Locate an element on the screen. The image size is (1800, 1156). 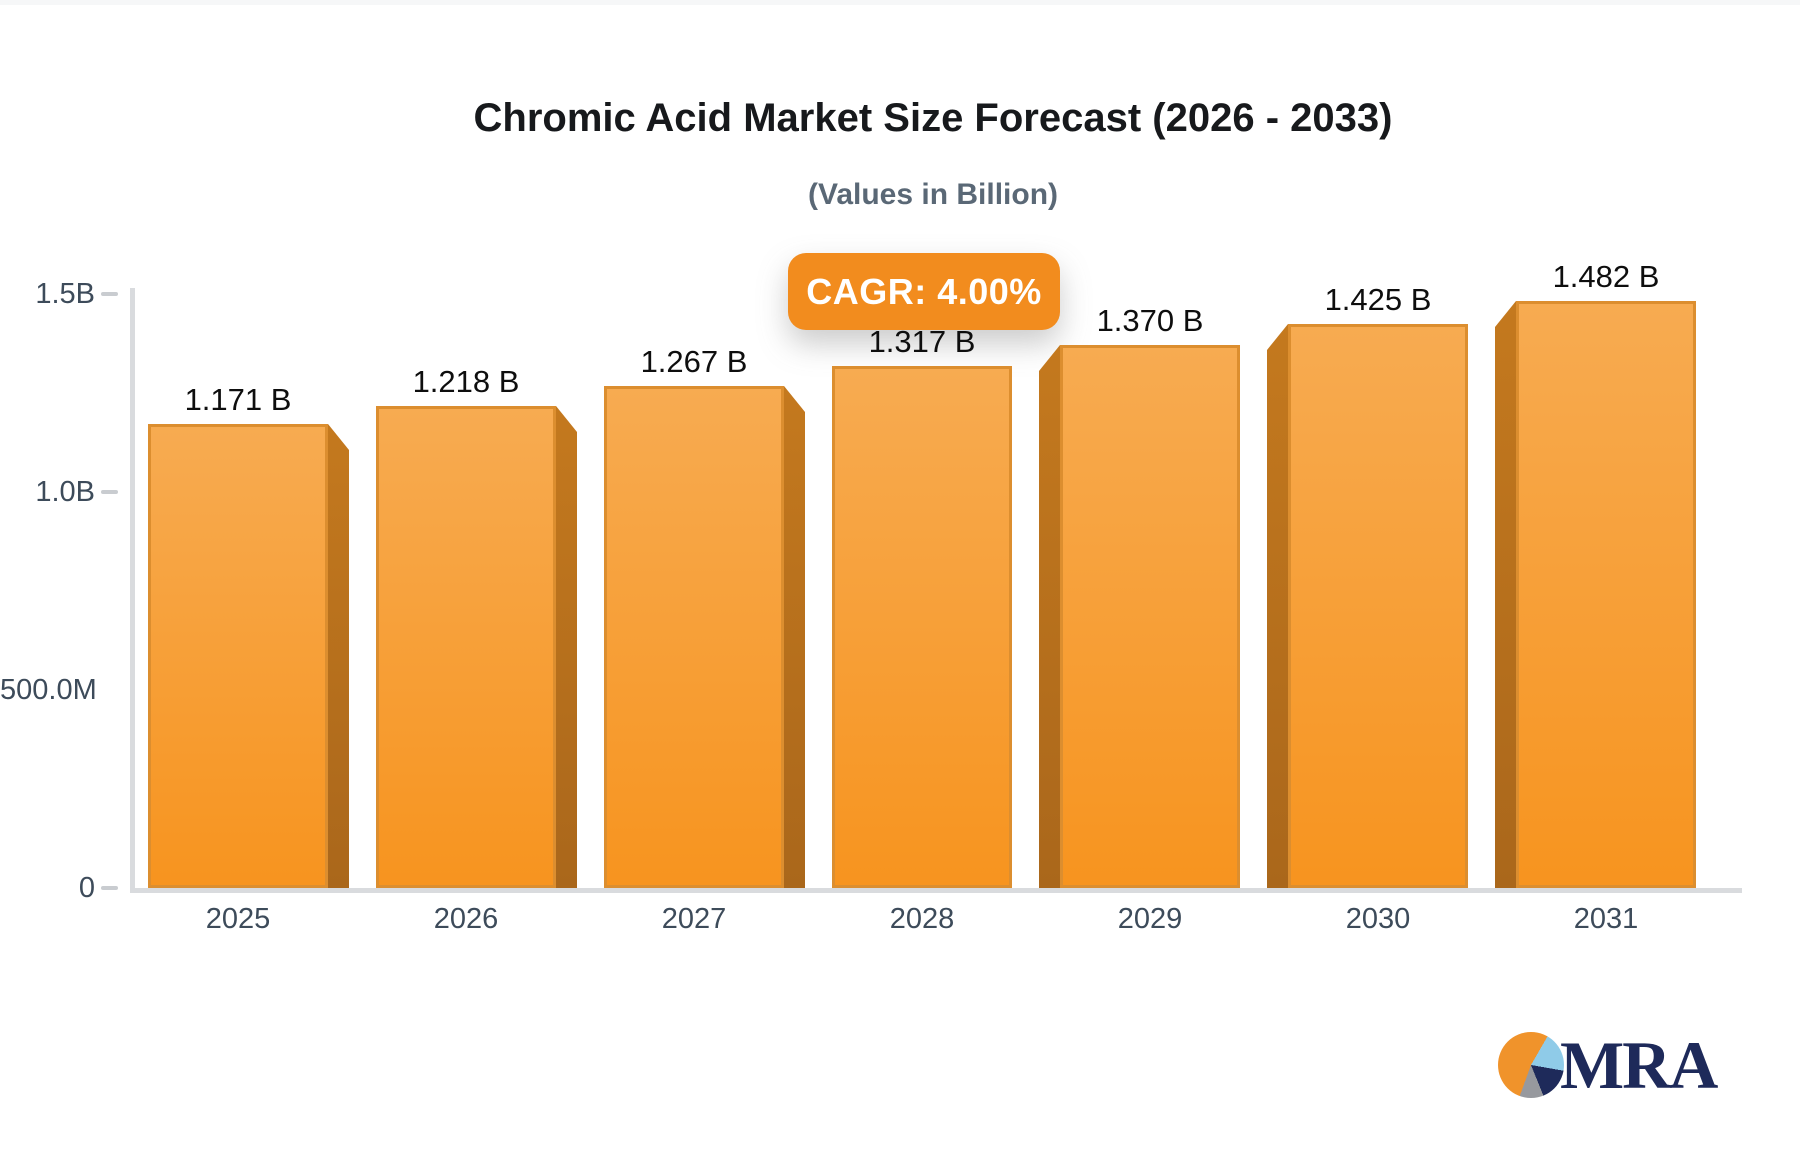
bar-value-label: 1.267 B is located at coordinates (694, 361).